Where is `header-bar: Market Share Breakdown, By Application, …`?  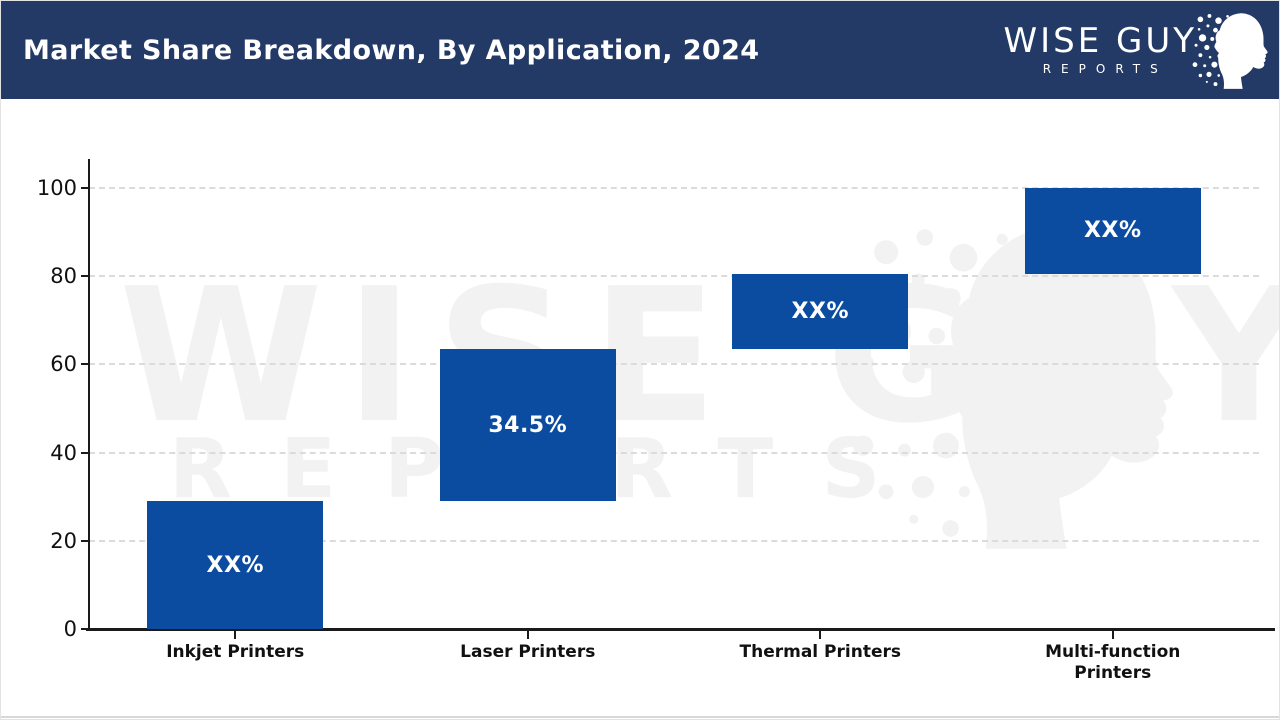
header-bar: Market Share Breakdown, By Application, … is located at coordinates (640, 50).